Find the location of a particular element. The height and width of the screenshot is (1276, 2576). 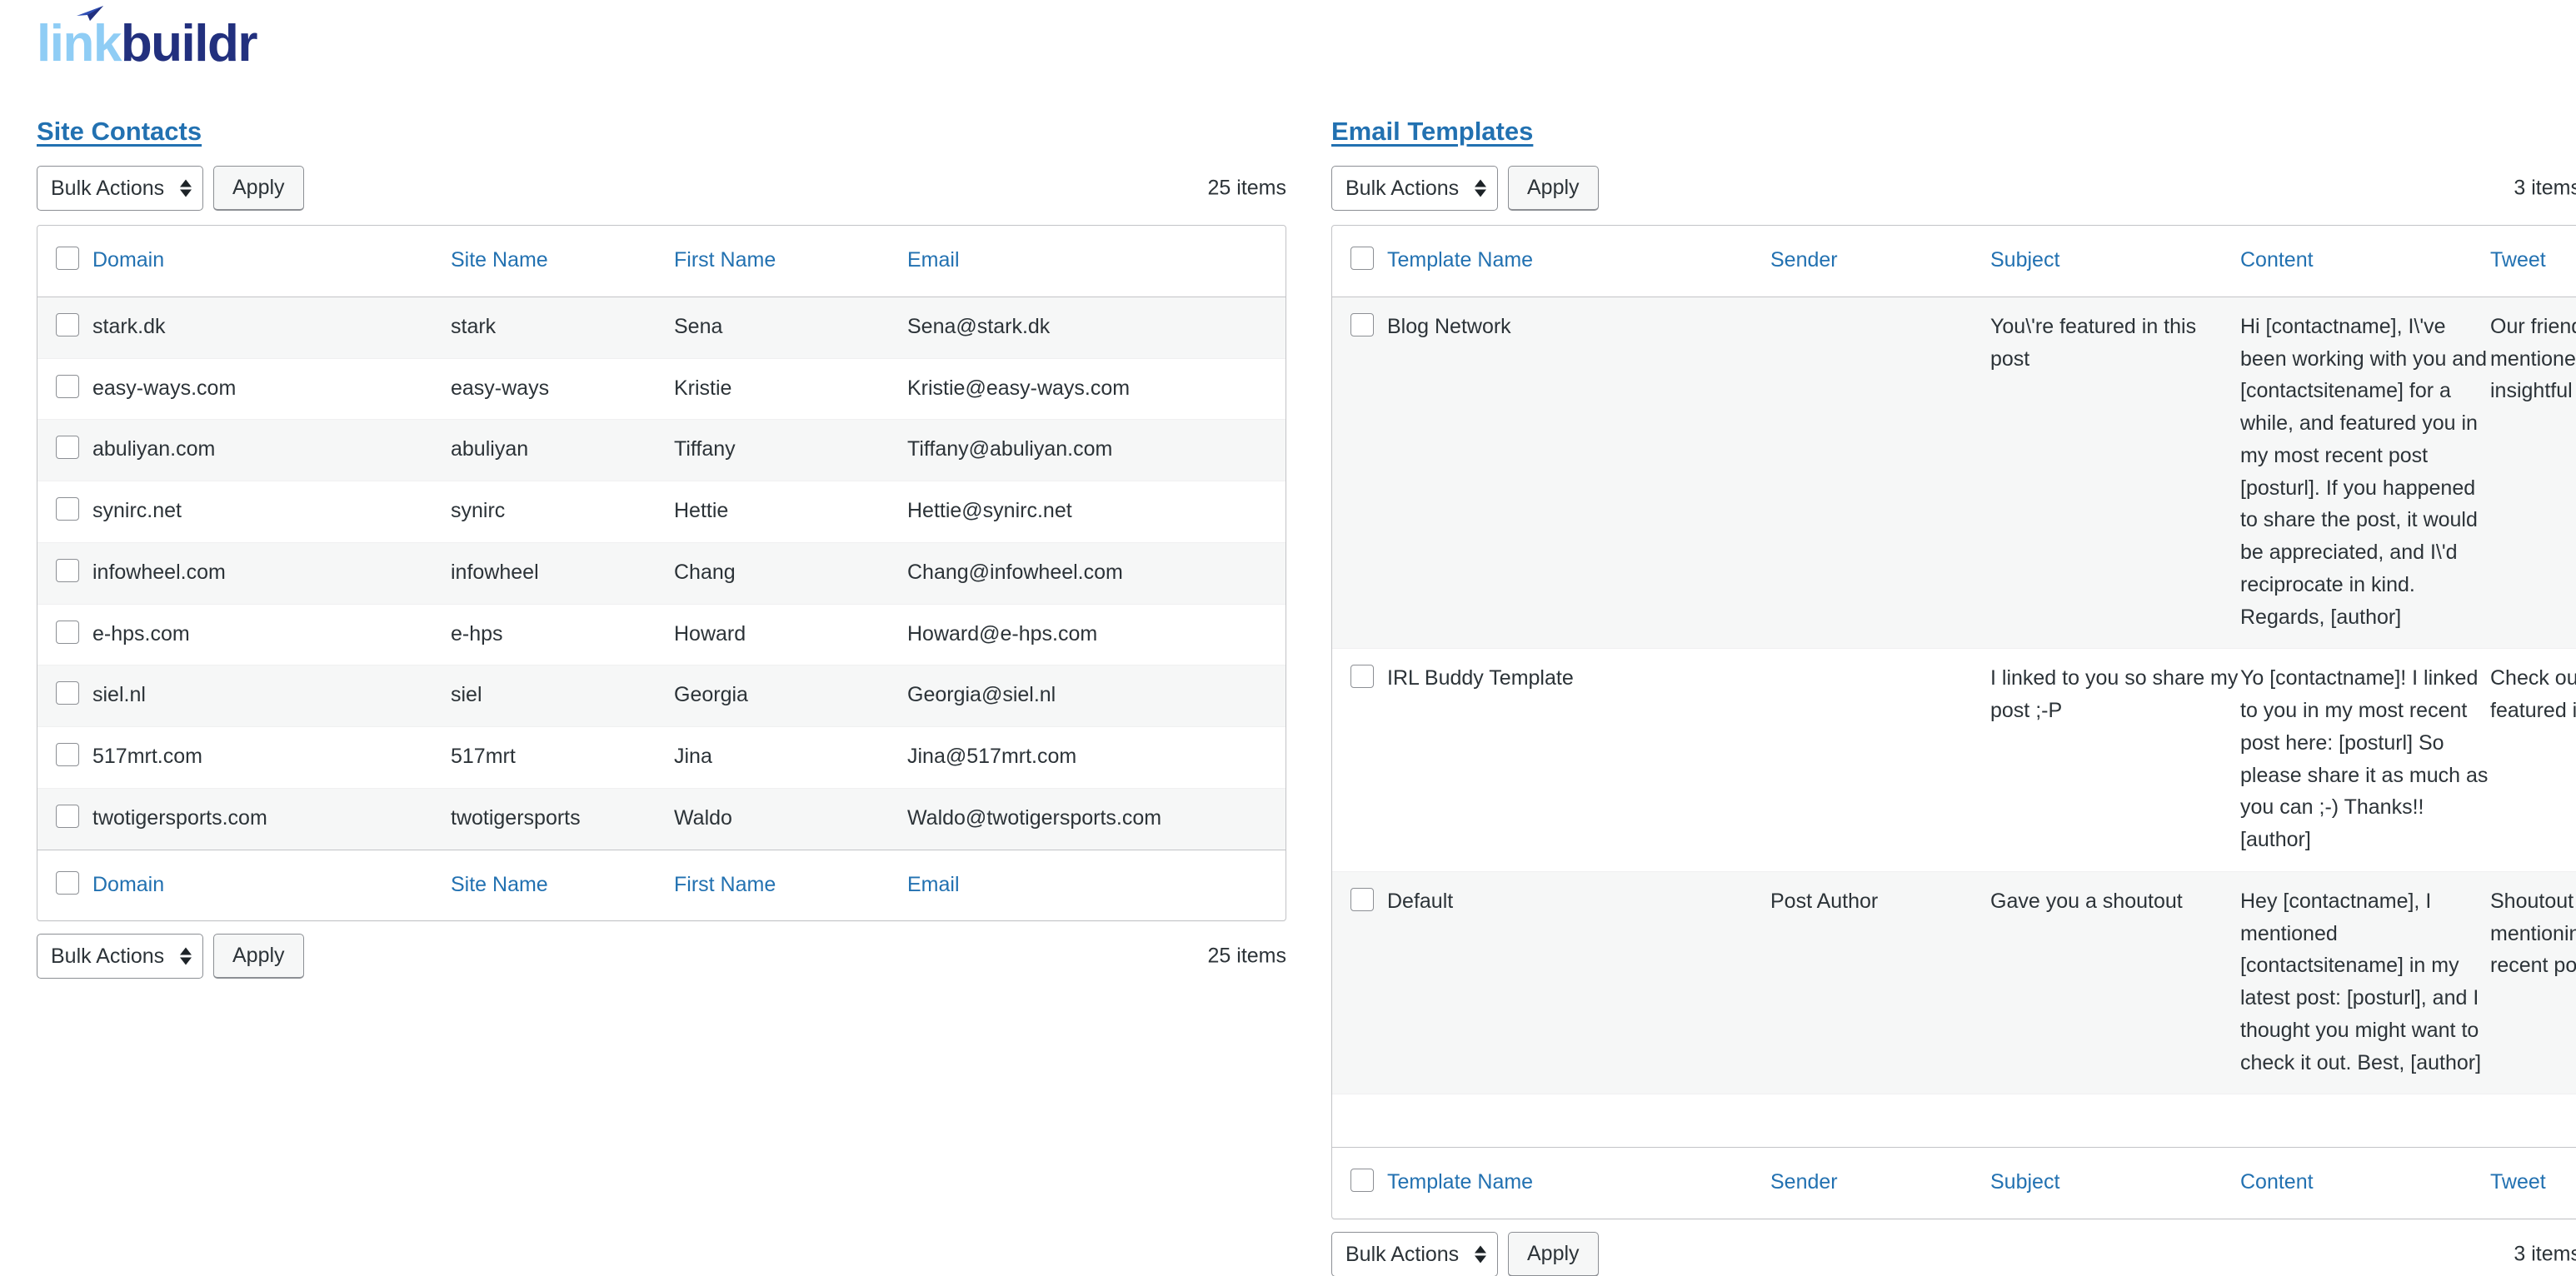

column-header-tweet-bottom: Tweet is located at coordinates (2533, 1183).